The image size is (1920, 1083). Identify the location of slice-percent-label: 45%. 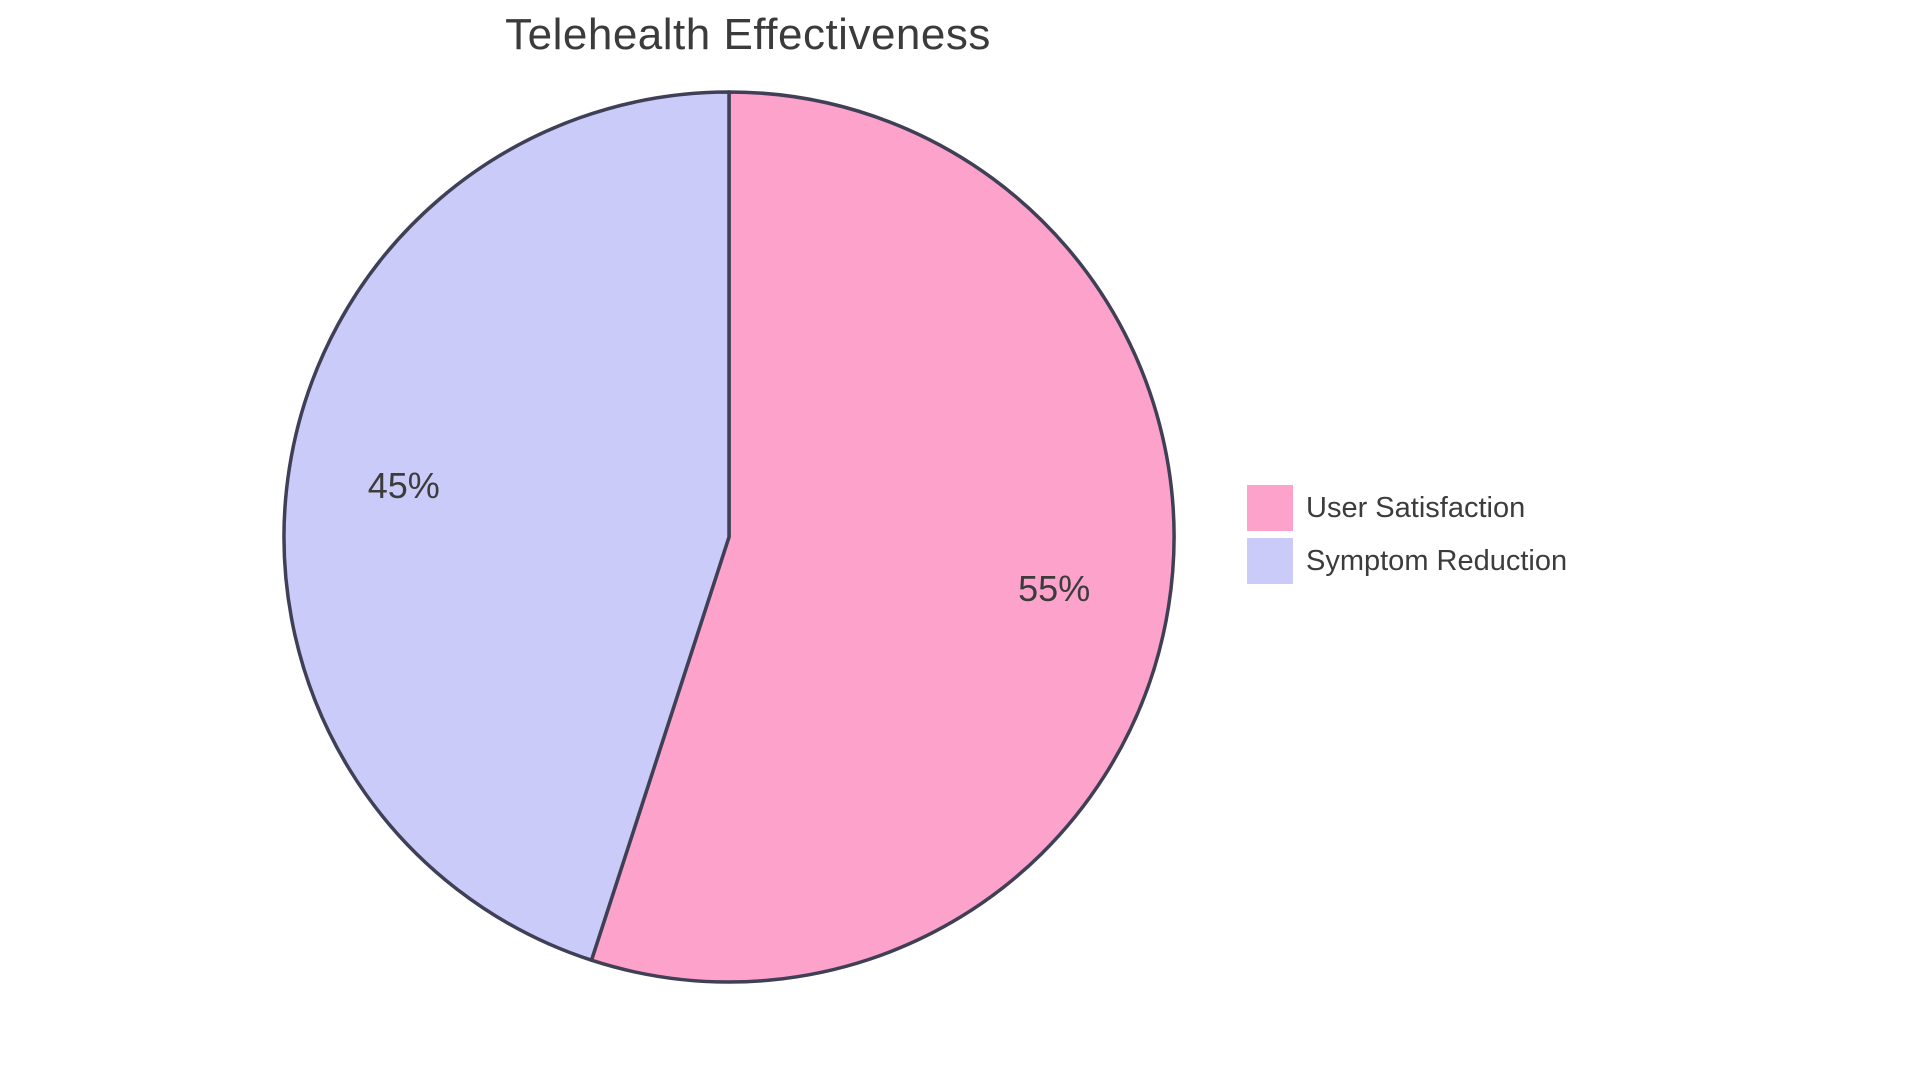
(404, 485).